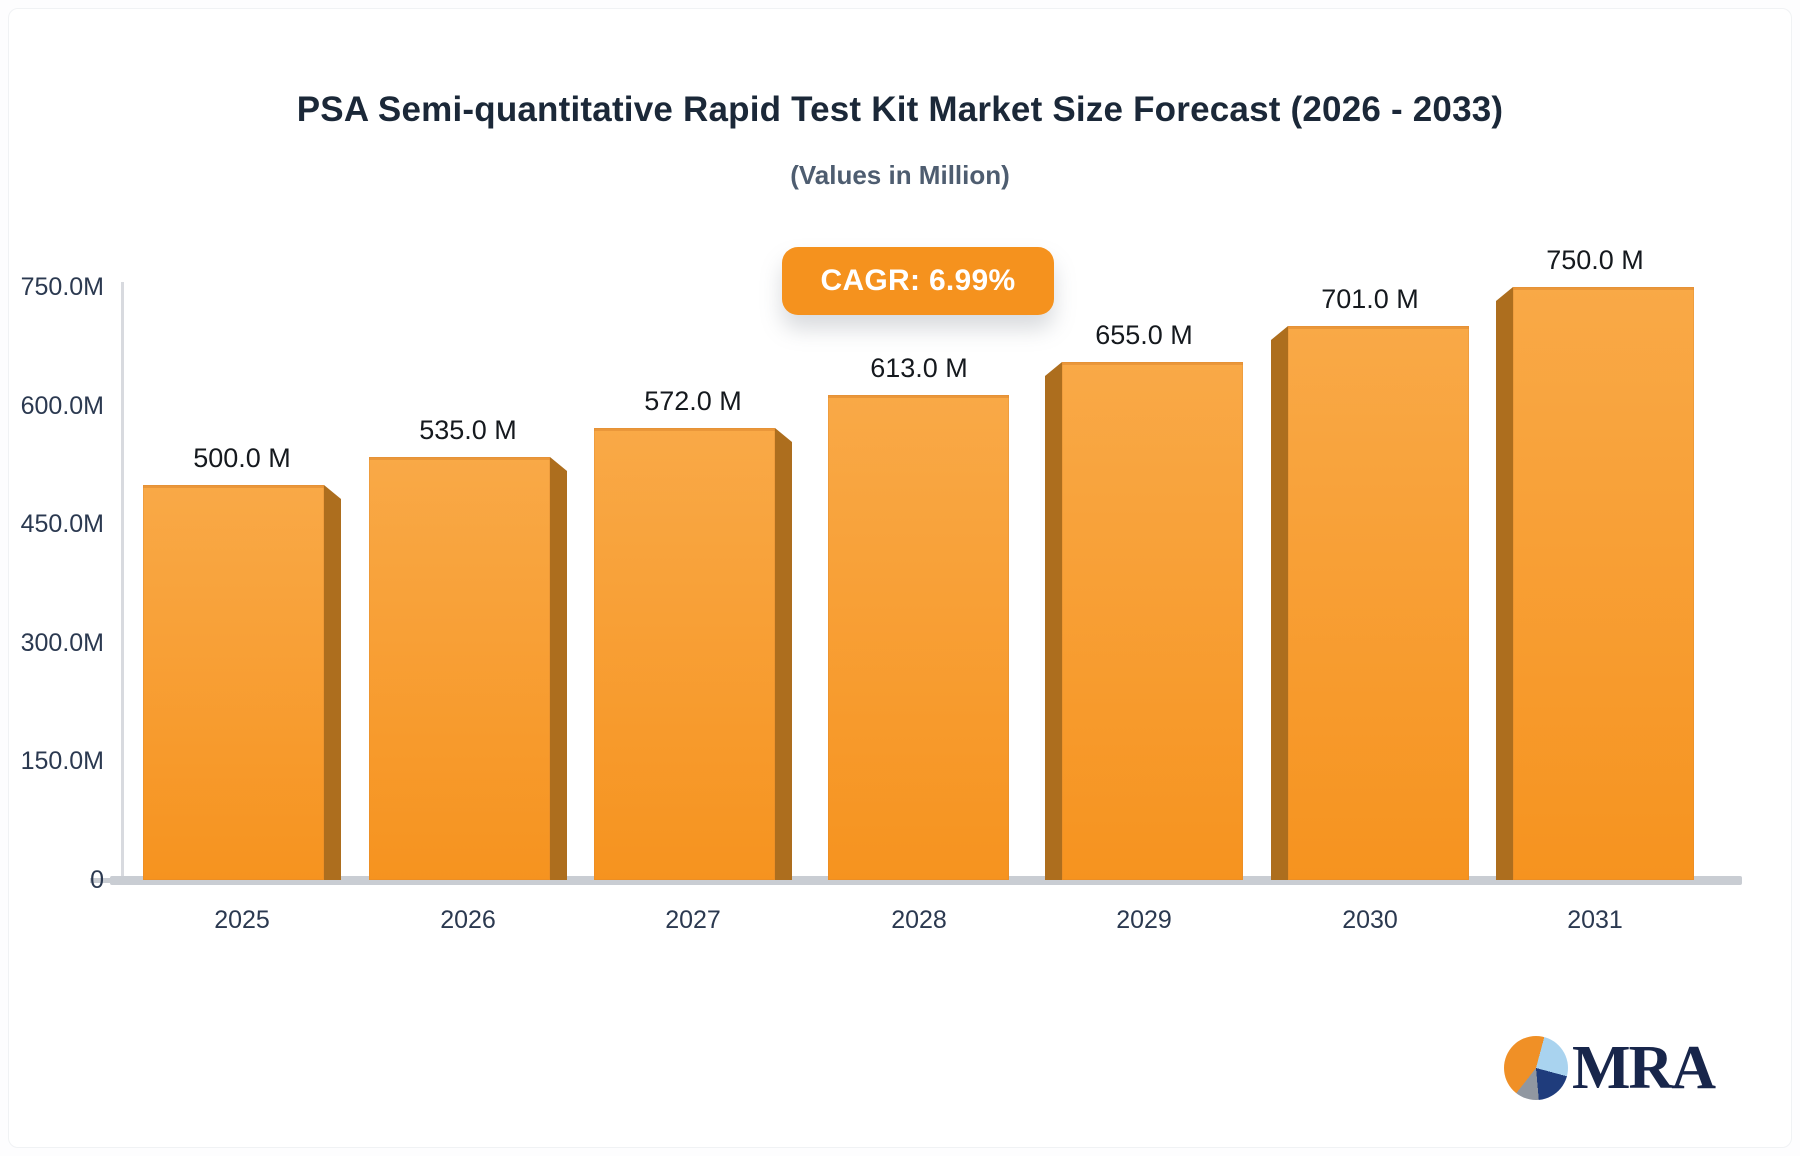 The image size is (1800, 1156). Describe the element at coordinates (919, 368) in the screenshot. I see `bar-value-label: 613.0 M` at that location.